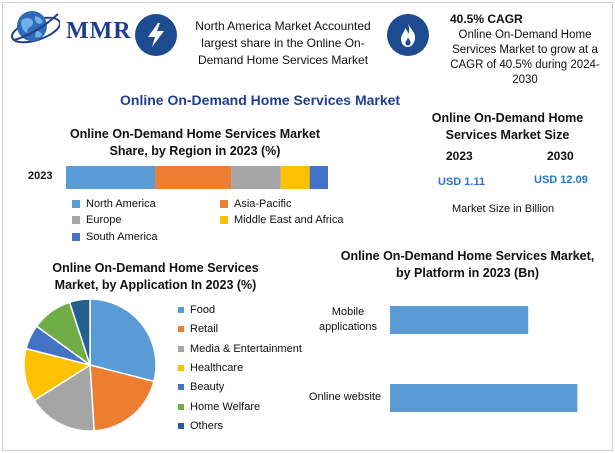  I want to click on platform-bar-mobile-applications, so click(459, 320).